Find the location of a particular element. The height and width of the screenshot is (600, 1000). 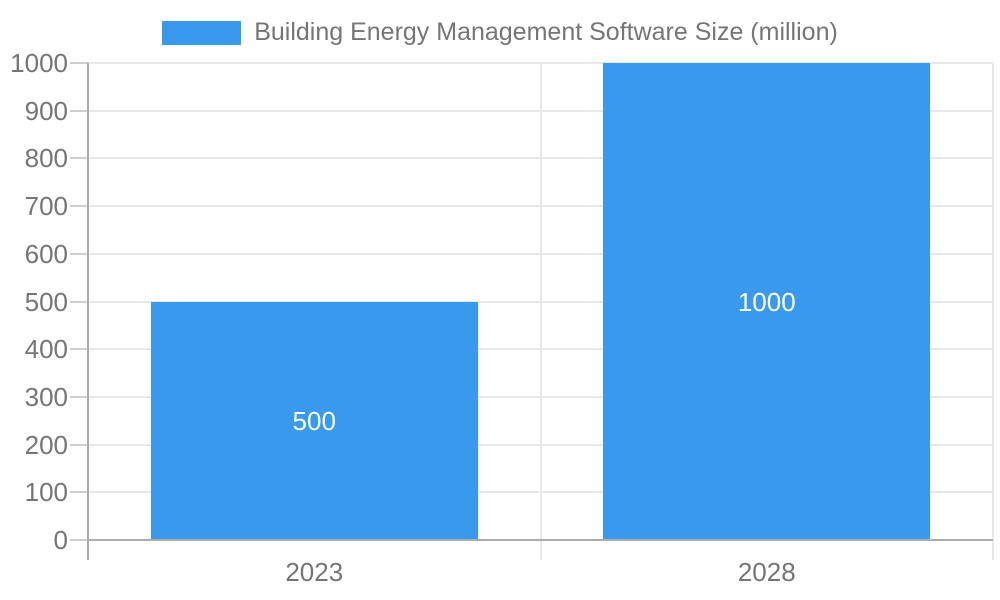

bar-value-label-2023: 500 is located at coordinates (314, 420).